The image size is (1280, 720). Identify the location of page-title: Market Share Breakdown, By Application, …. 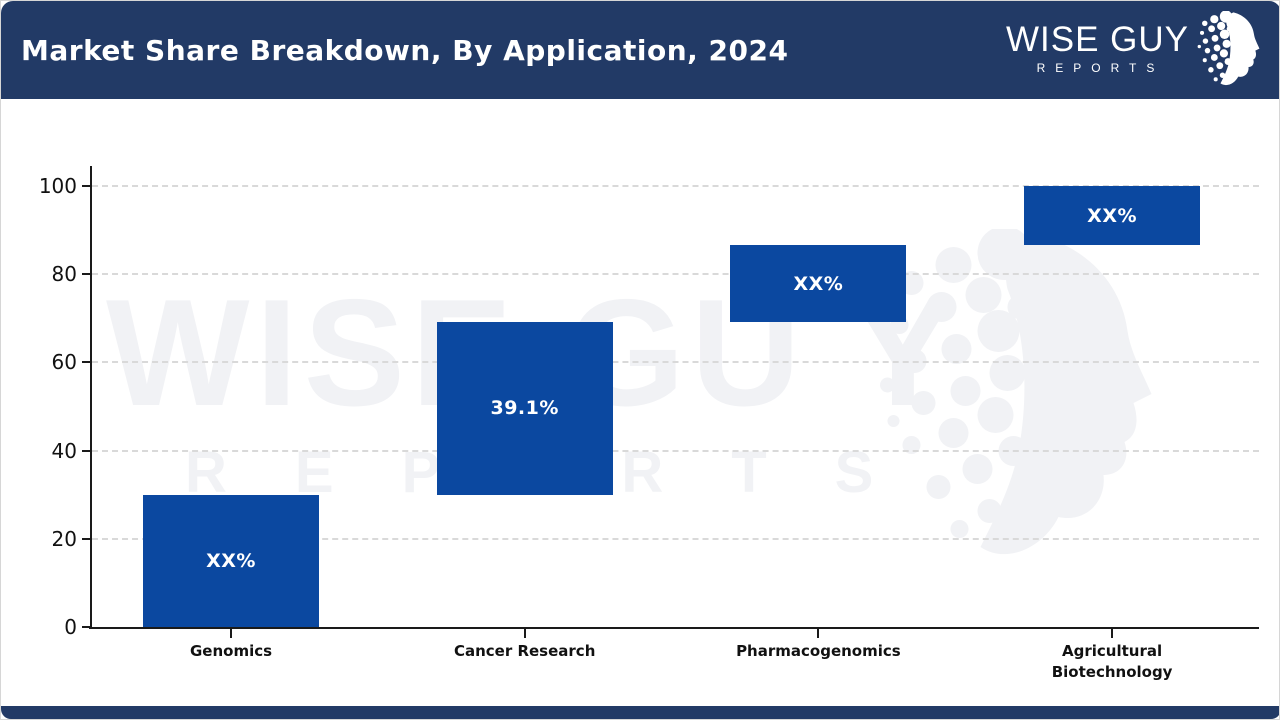
(405, 50).